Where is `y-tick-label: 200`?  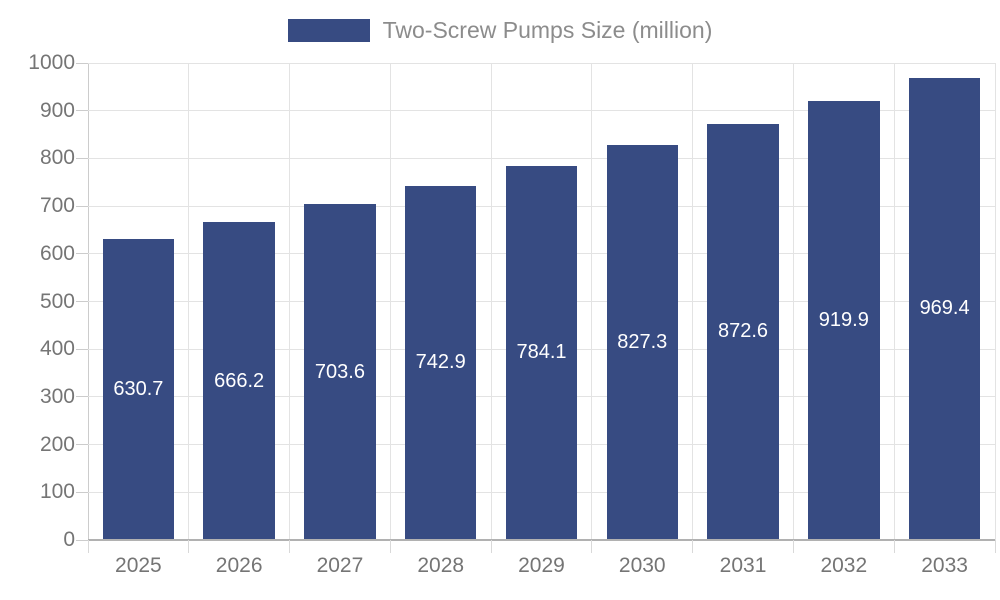 y-tick-label: 200 is located at coordinates (57, 444).